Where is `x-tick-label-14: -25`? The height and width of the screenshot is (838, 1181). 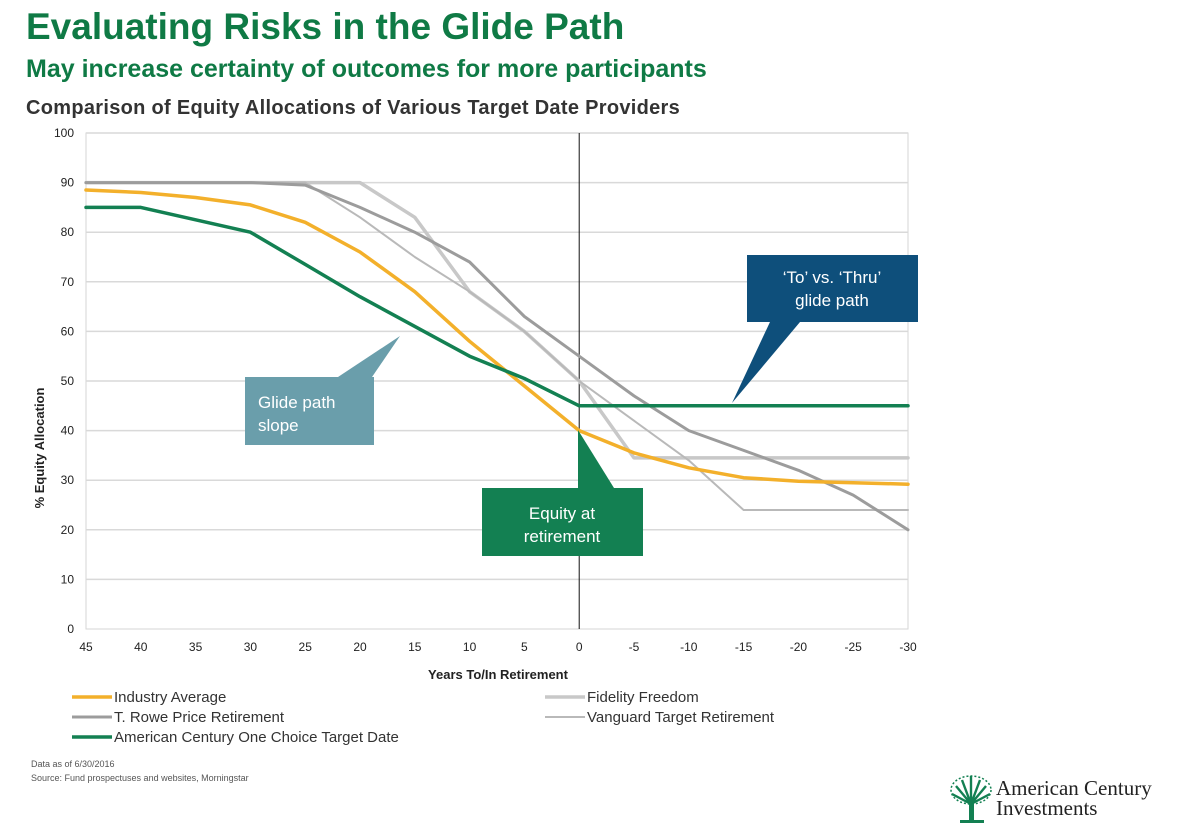 x-tick-label-14: -25 is located at coordinates (854, 647).